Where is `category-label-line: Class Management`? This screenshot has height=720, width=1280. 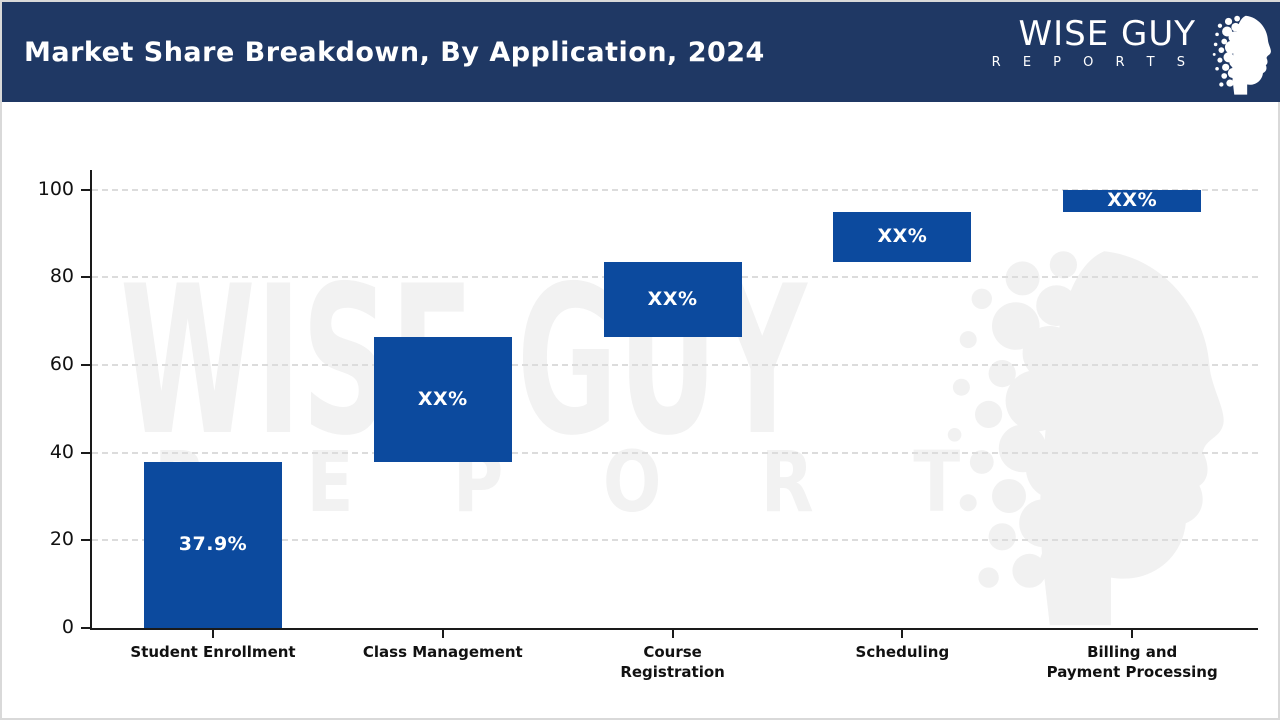 category-label-line: Class Management is located at coordinates (442, 652).